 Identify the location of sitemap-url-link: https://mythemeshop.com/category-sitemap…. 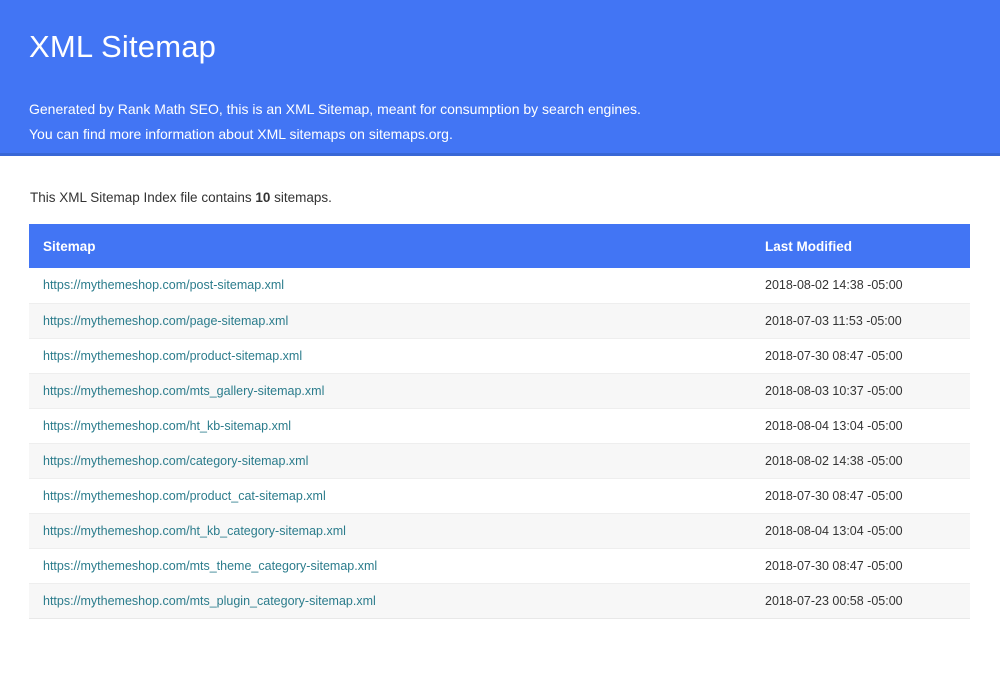
(176, 460).